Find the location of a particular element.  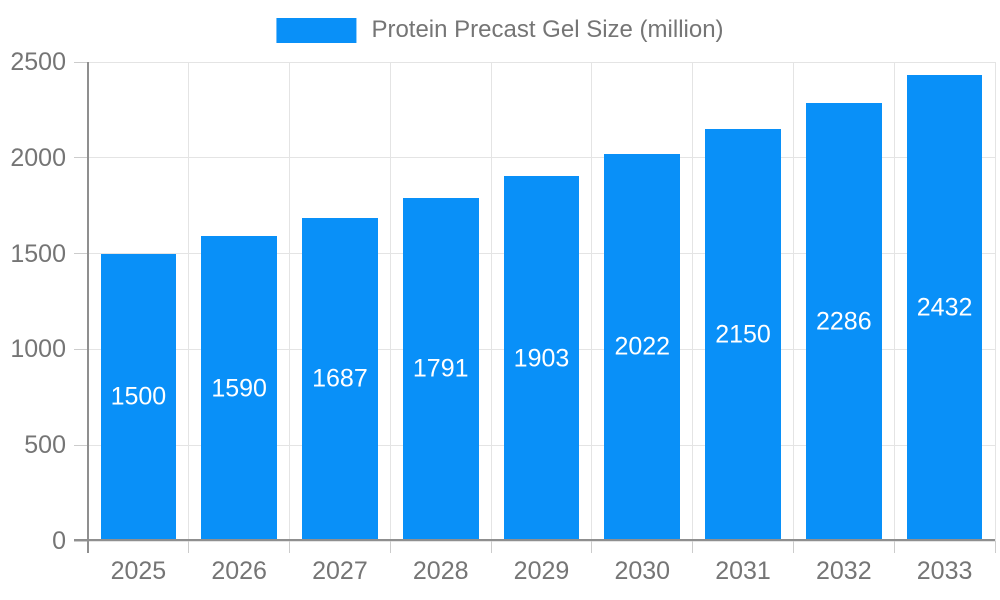

y-tick-label: 2500 is located at coordinates (38, 62).